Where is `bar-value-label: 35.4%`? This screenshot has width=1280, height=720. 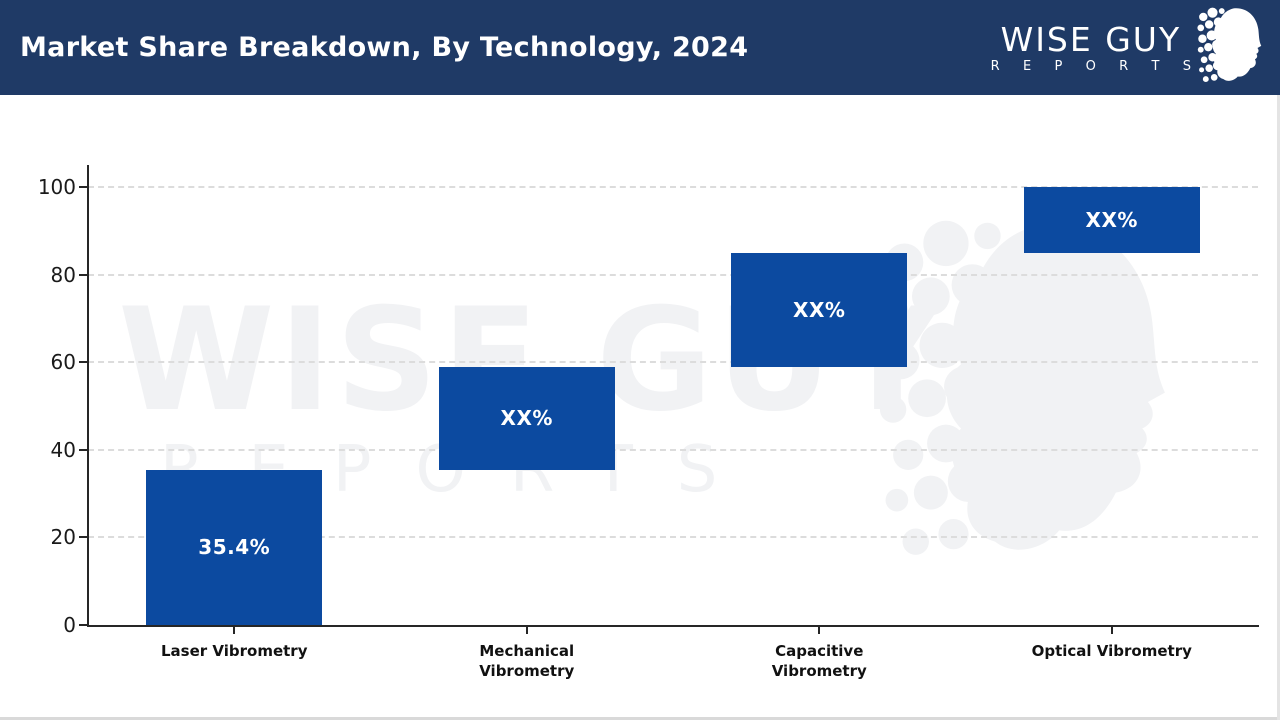
bar-value-label: 35.4% is located at coordinates (234, 547).